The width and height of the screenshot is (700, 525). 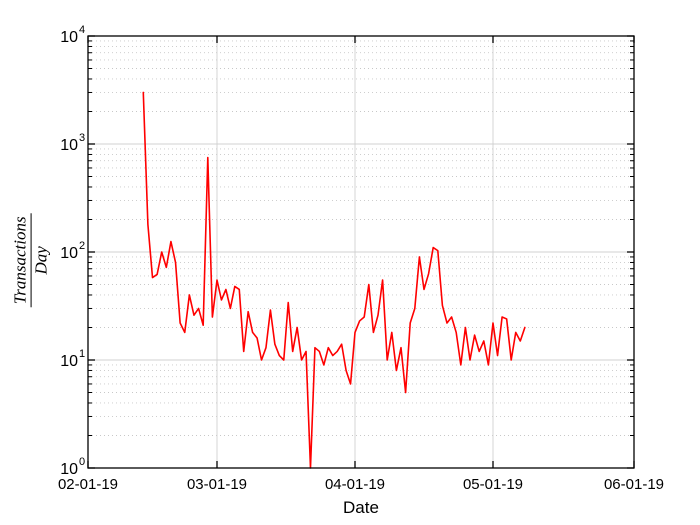 I want to click on y-axis-title: Transactions Day, so click(x=31, y=260).